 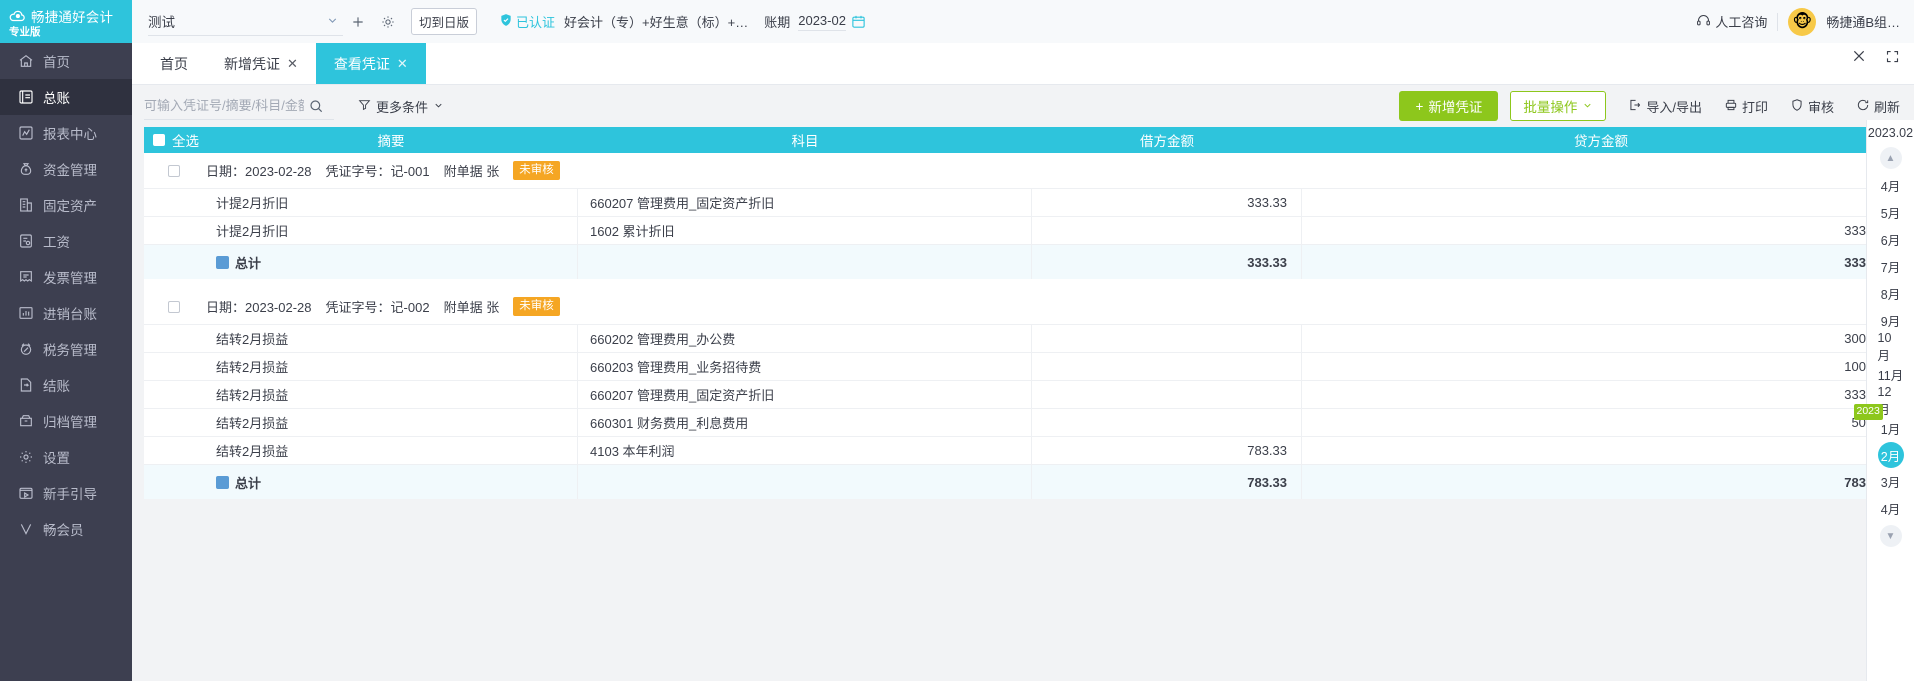 What do you see at coordinates (1890, 510) in the screenshot?
I see `rail-month-next-4: 4月` at bounding box center [1890, 510].